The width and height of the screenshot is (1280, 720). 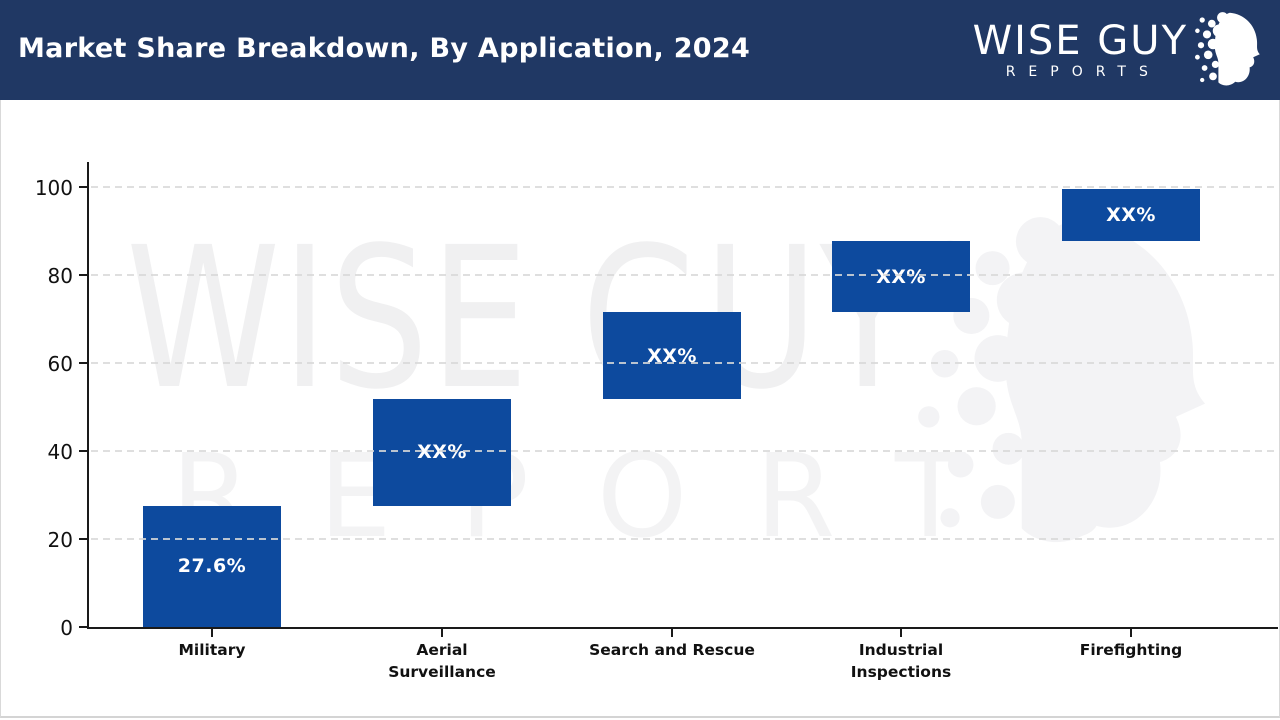 What do you see at coordinates (673, 497) in the screenshot?
I see `watermark-subtitle-text: REPORTS` at bounding box center [673, 497].